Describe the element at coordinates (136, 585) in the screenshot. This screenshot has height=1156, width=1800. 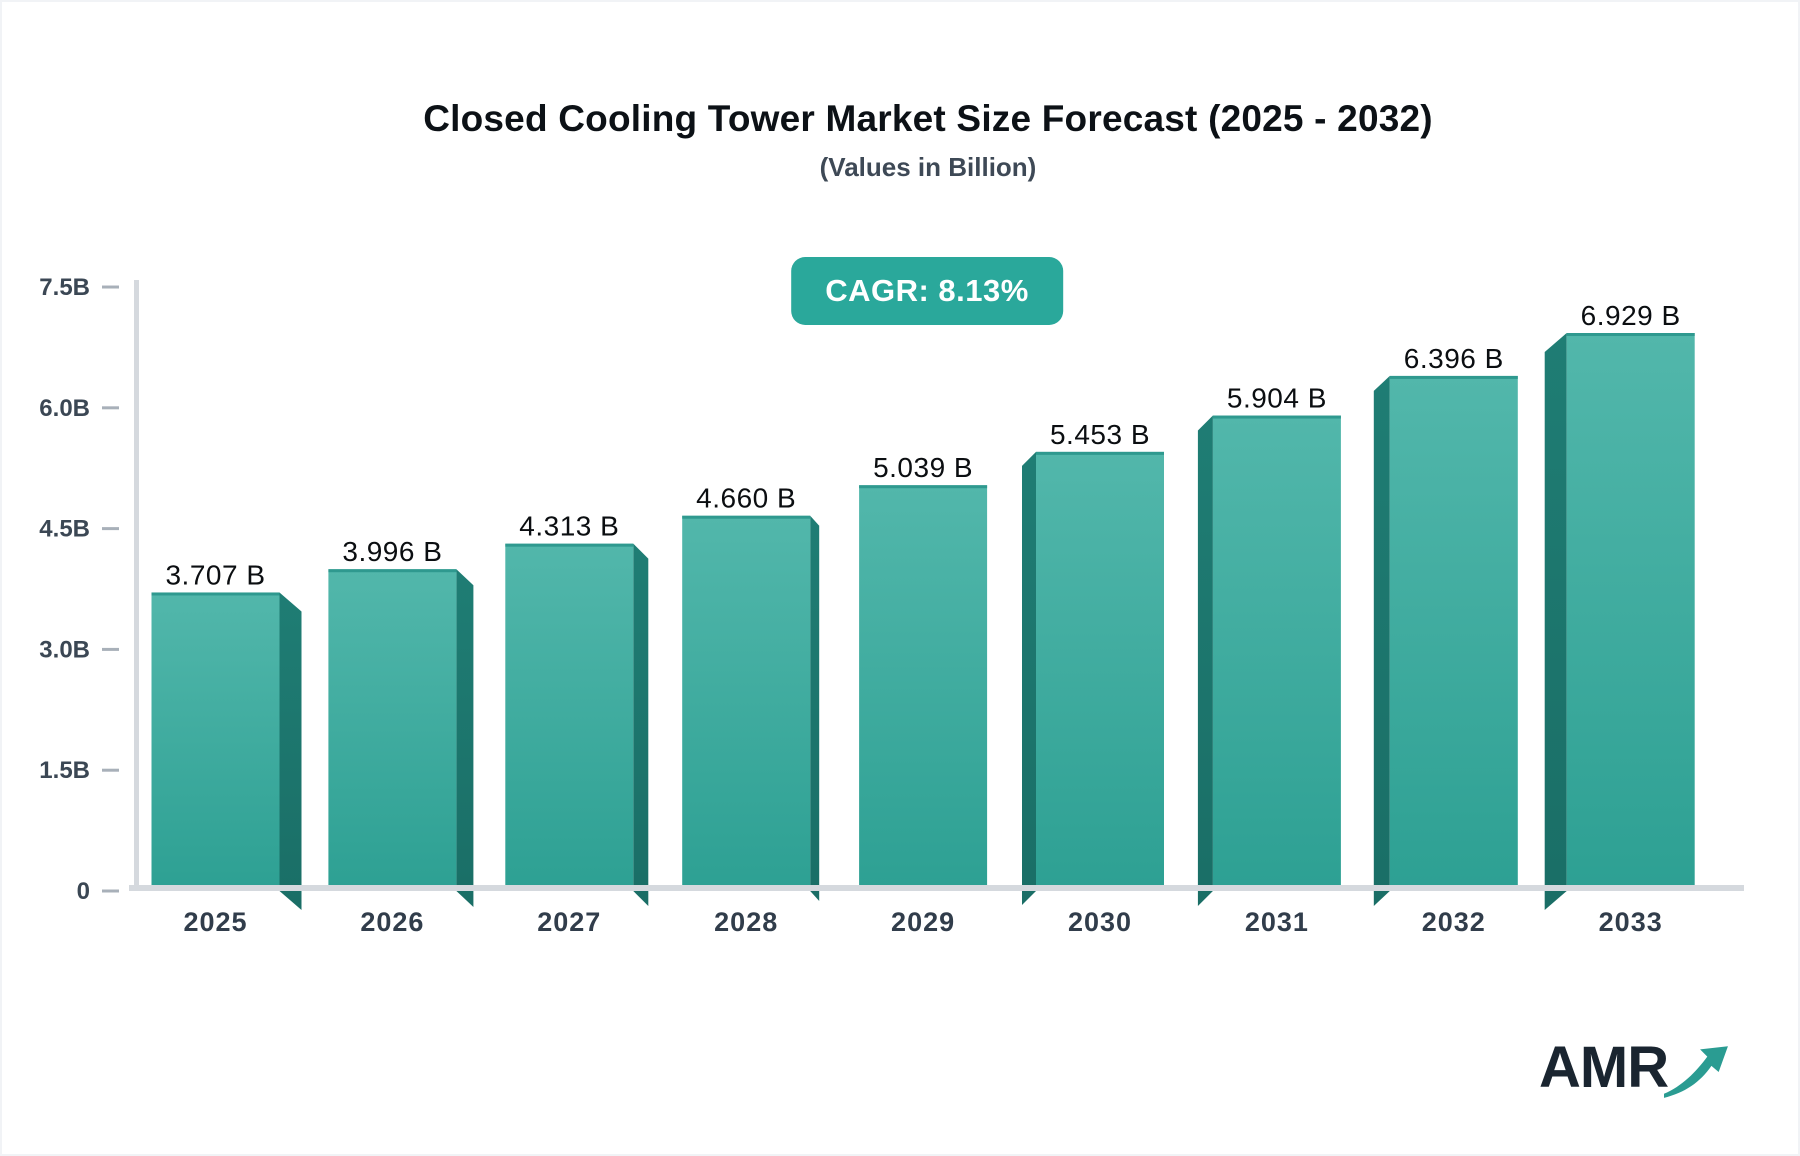
I see `y-axis-line` at that location.